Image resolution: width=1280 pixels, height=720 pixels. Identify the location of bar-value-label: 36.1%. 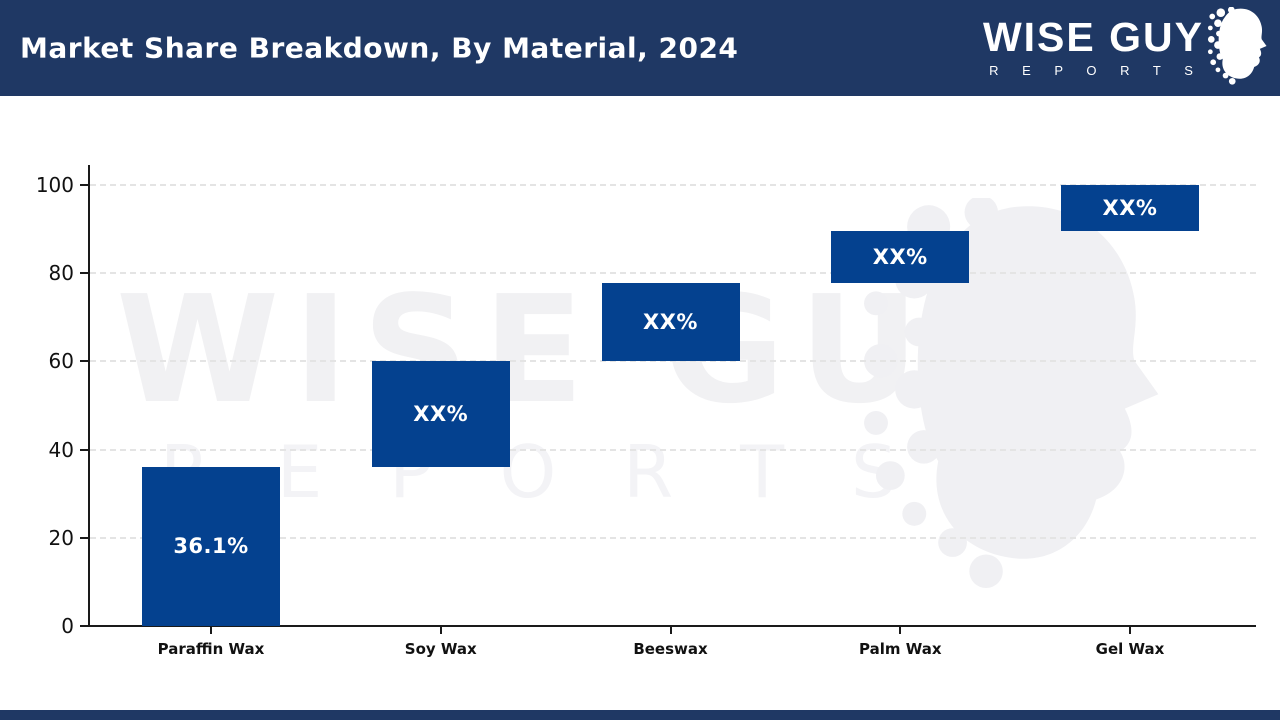
(211, 546).